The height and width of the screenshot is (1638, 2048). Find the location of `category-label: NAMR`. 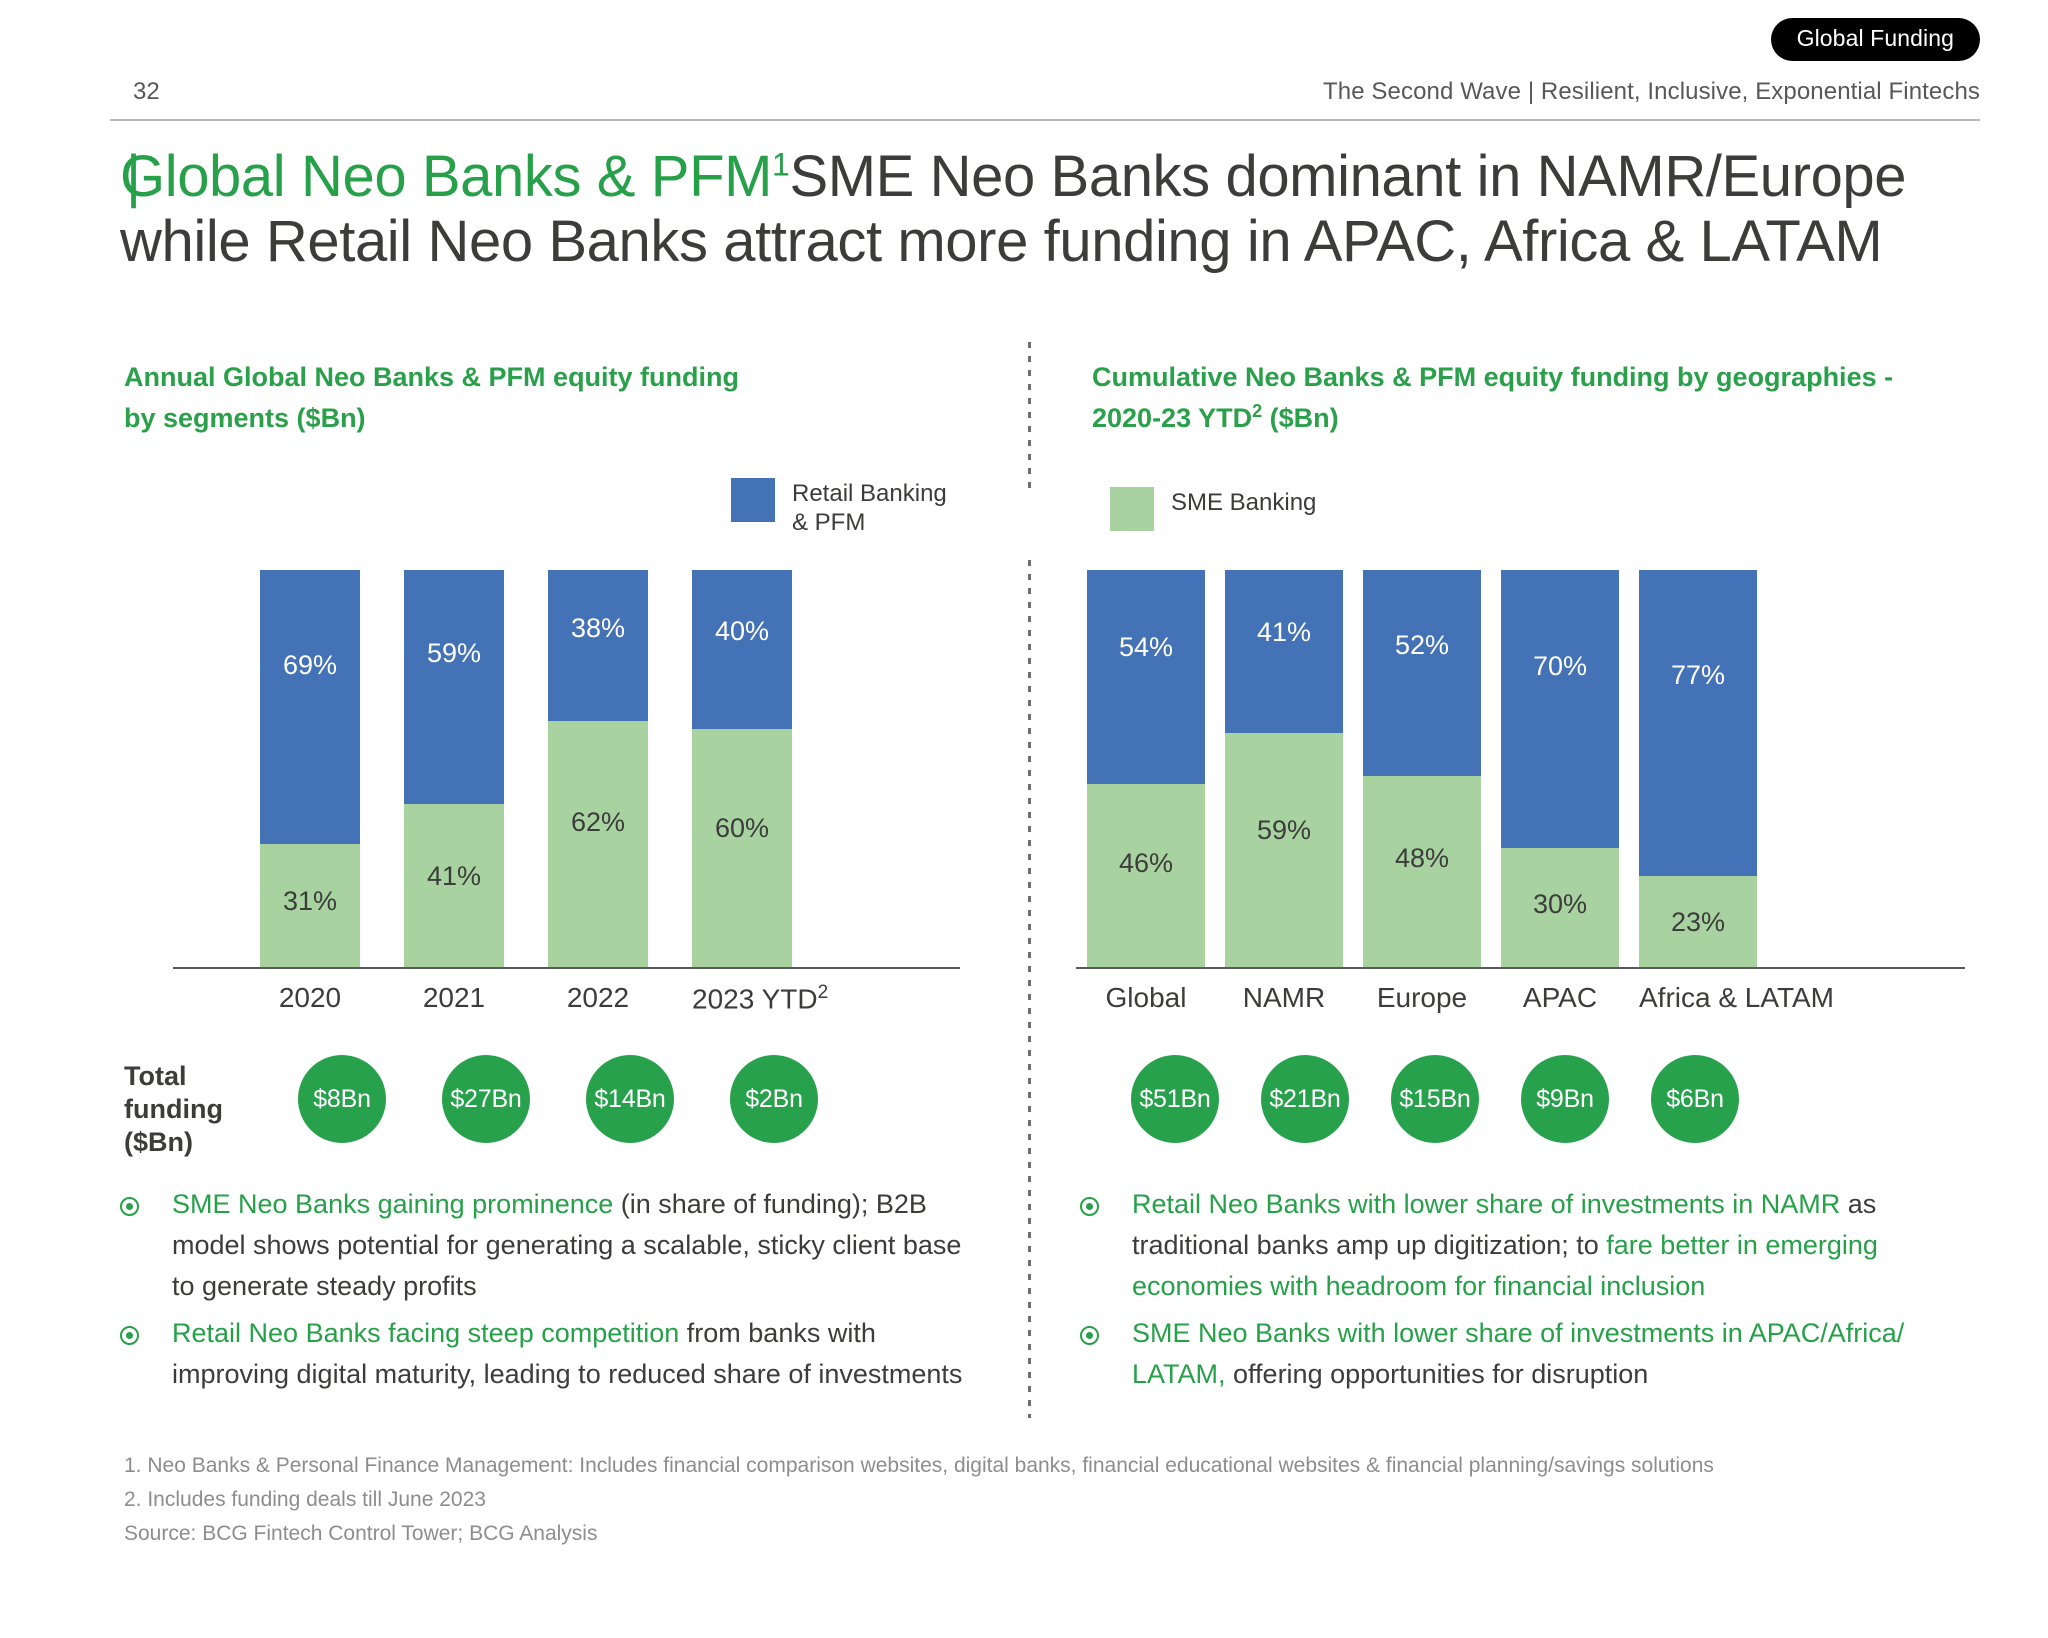

category-label: NAMR is located at coordinates (1284, 997).